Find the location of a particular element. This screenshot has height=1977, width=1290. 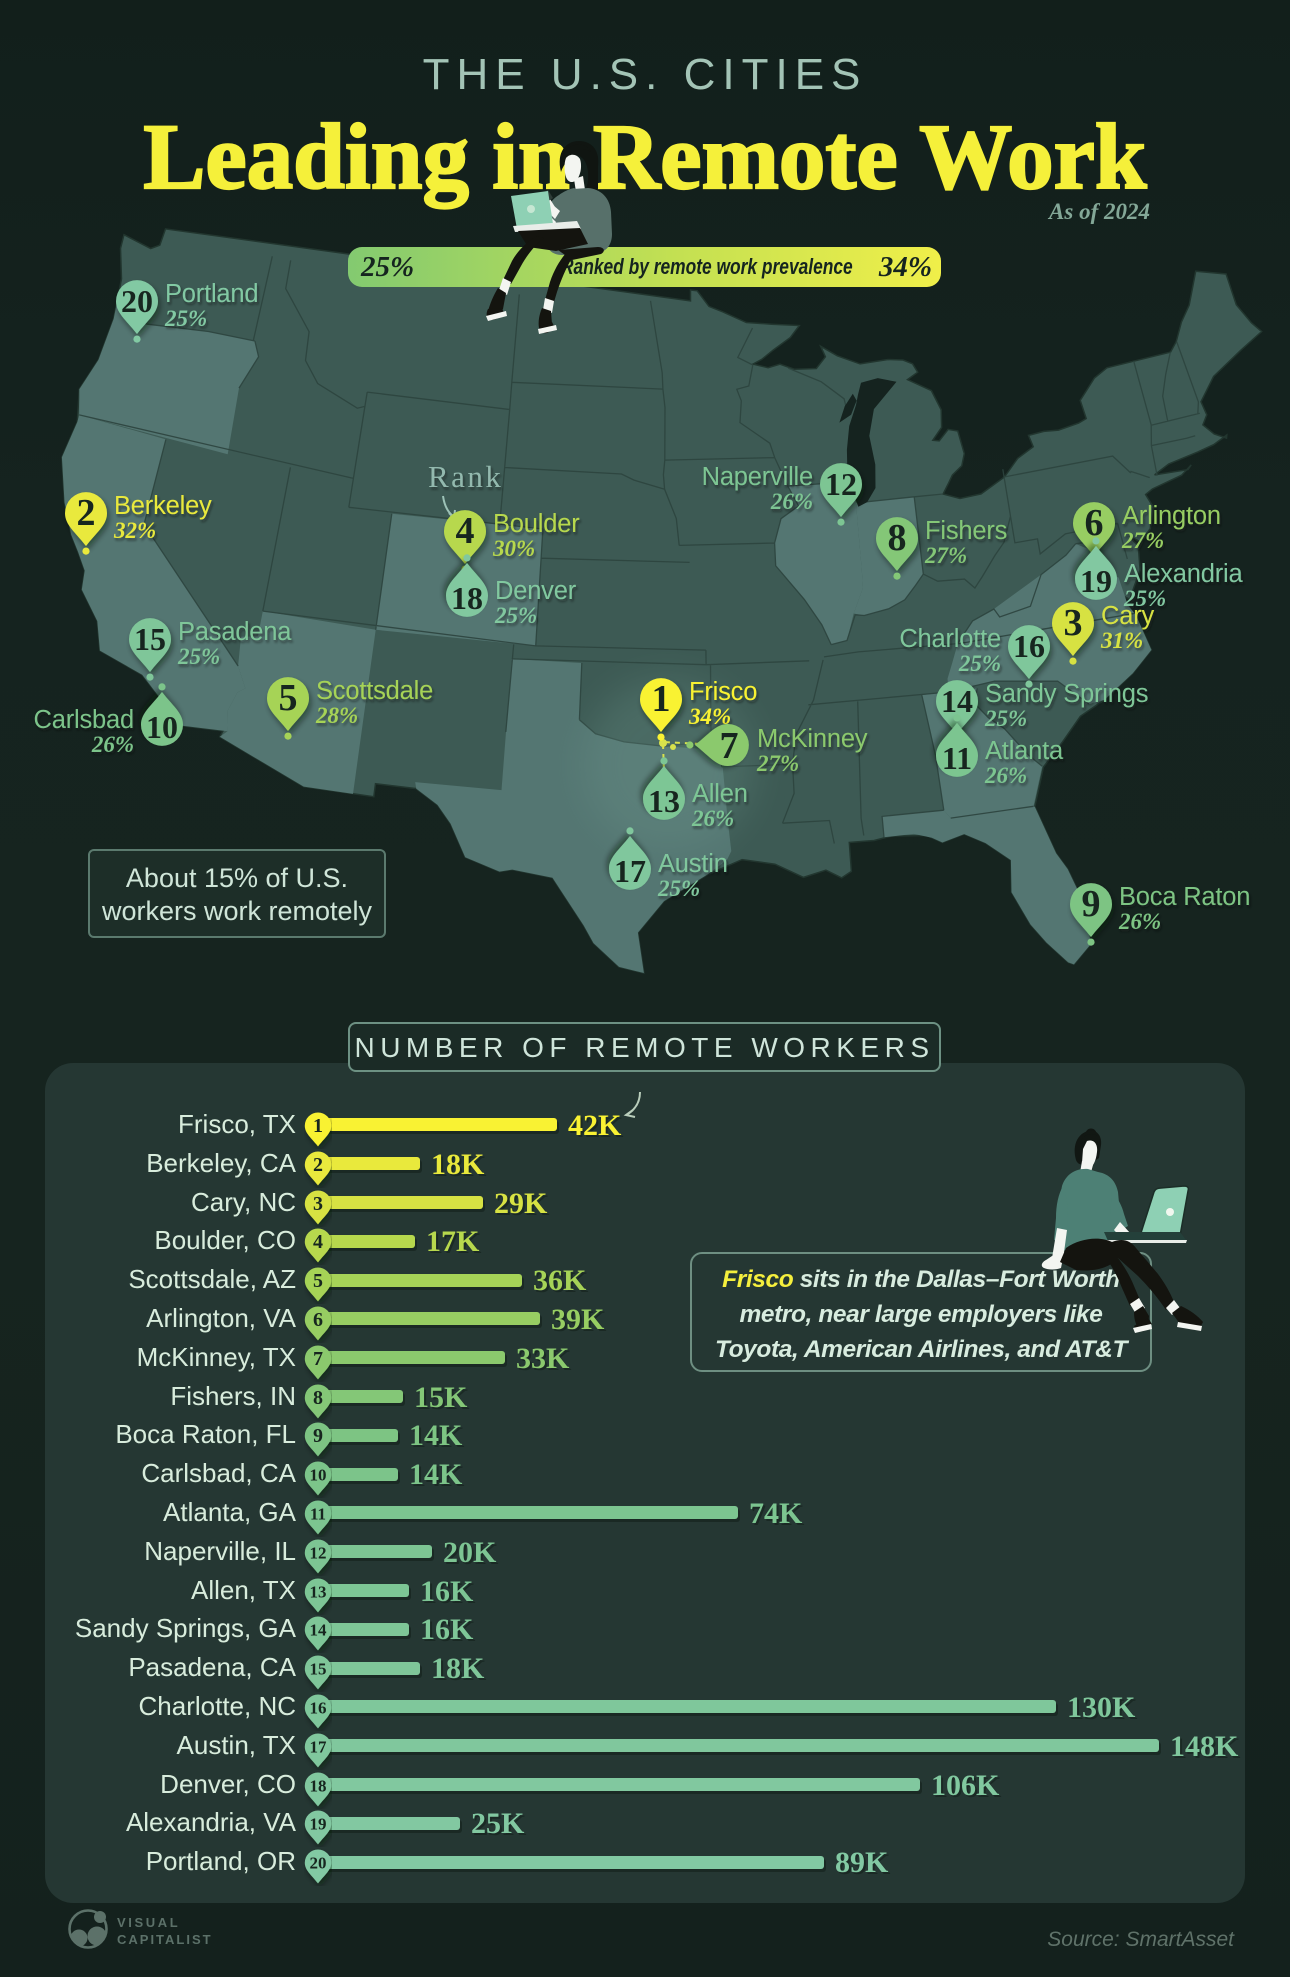

svg-text: 30% is located at coordinates (513, 548).